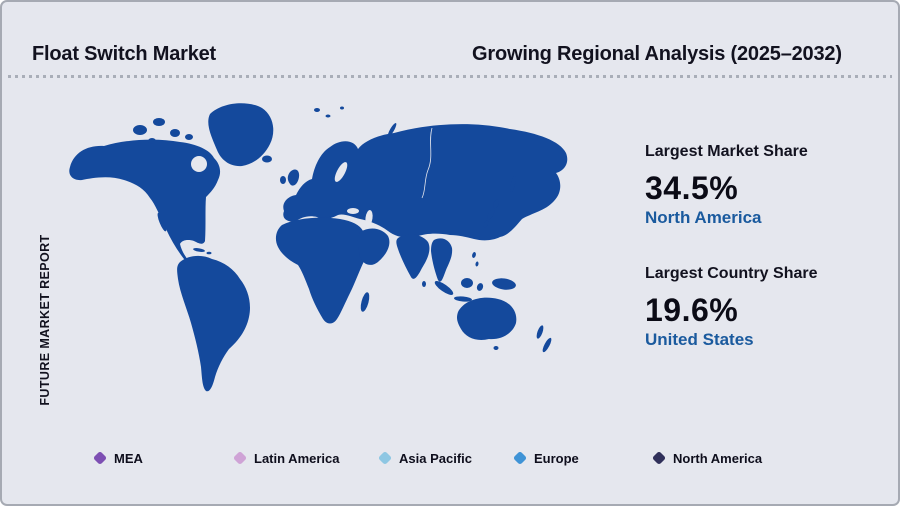 Image resolution: width=900 pixels, height=506 pixels. What do you see at coordinates (444, 288) in the screenshot?
I see `sumatra-island` at bounding box center [444, 288].